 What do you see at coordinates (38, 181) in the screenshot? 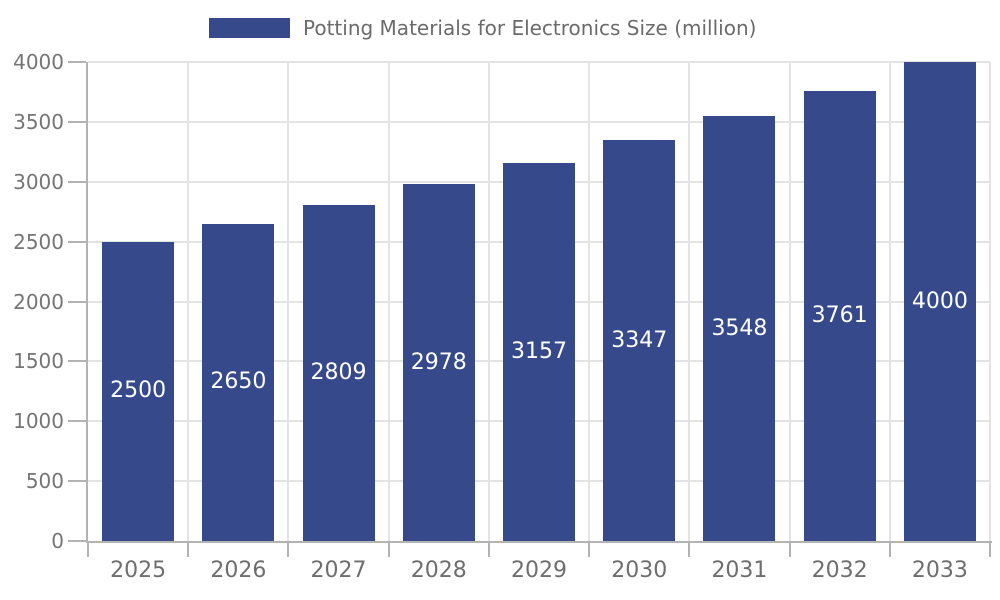
I see `y-axis-tick-label: 3000` at bounding box center [38, 181].